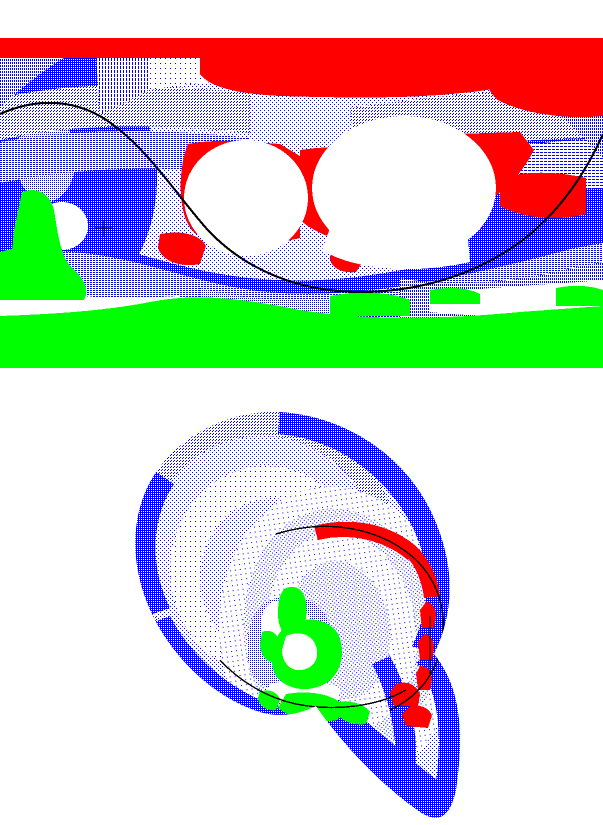 Image resolution: width=603 pixels, height=825 pixels. I want to click on iso-contour-lines, so click(332, 618).